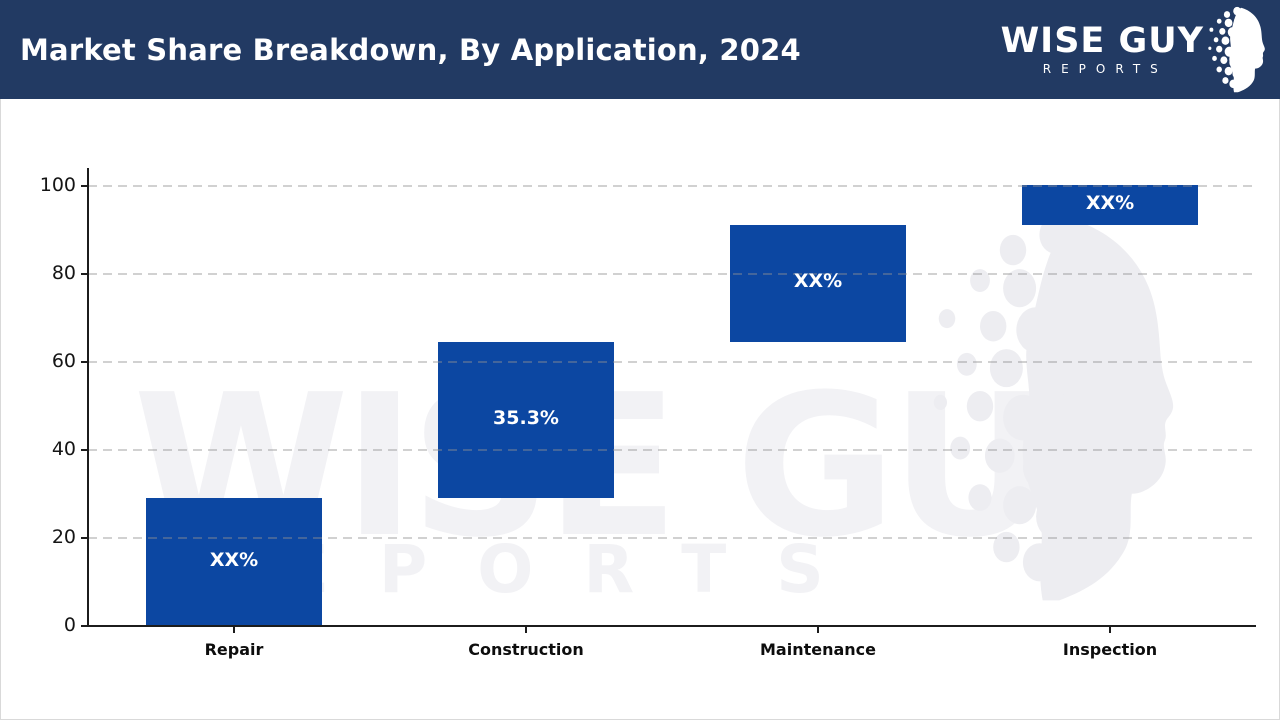 Image resolution: width=1280 pixels, height=720 pixels. Describe the element at coordinates (1236, 49) in the screenshot. I see `dotted-face-icon` at that location.